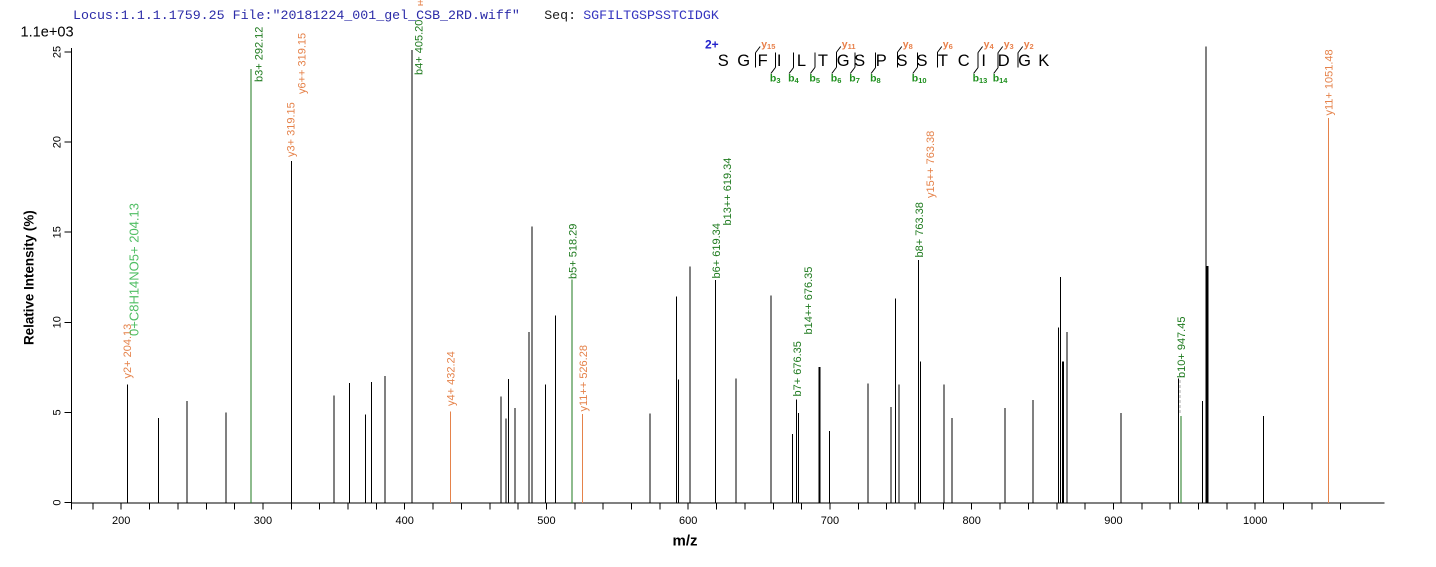 The width and height of the screenshot is (1436, 567). What do you see at coordinates (263, 521) in the screenshot?
I see `svg-text: 300` at bounding box center [263, 521].